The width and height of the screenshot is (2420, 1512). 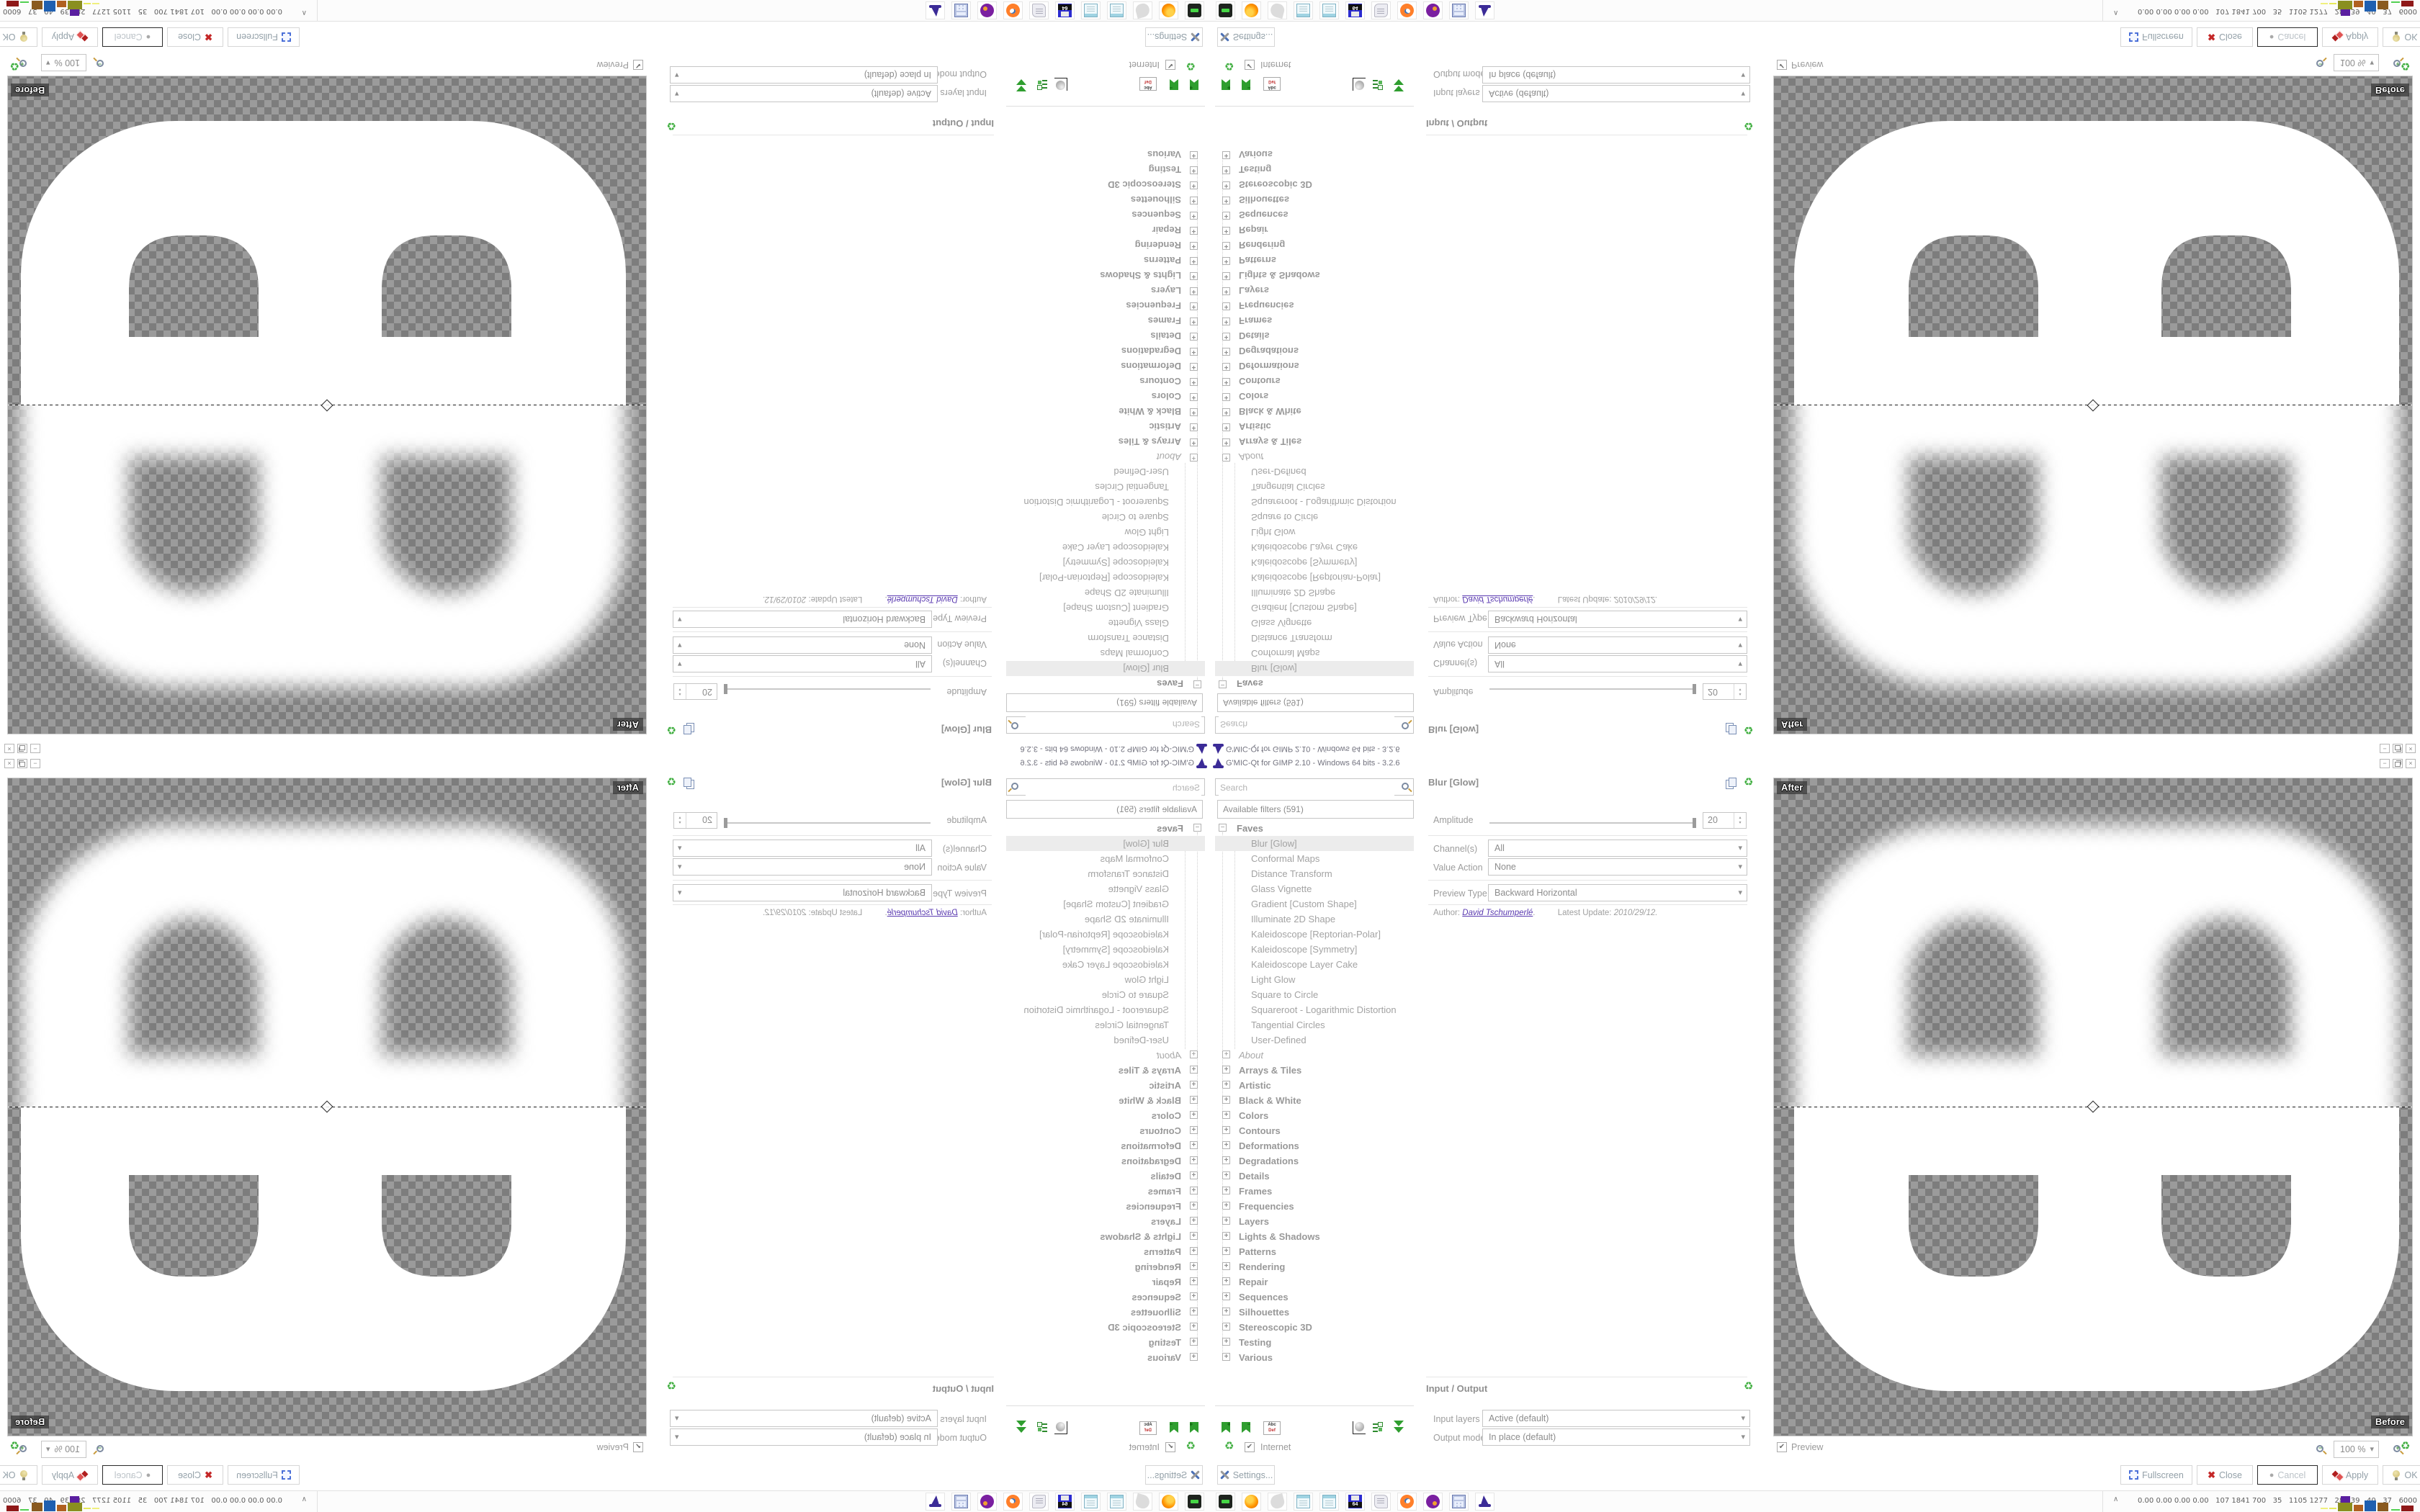 I want to click on spinner-arrows: ▴ ▾, so click(x=1740, y=820).